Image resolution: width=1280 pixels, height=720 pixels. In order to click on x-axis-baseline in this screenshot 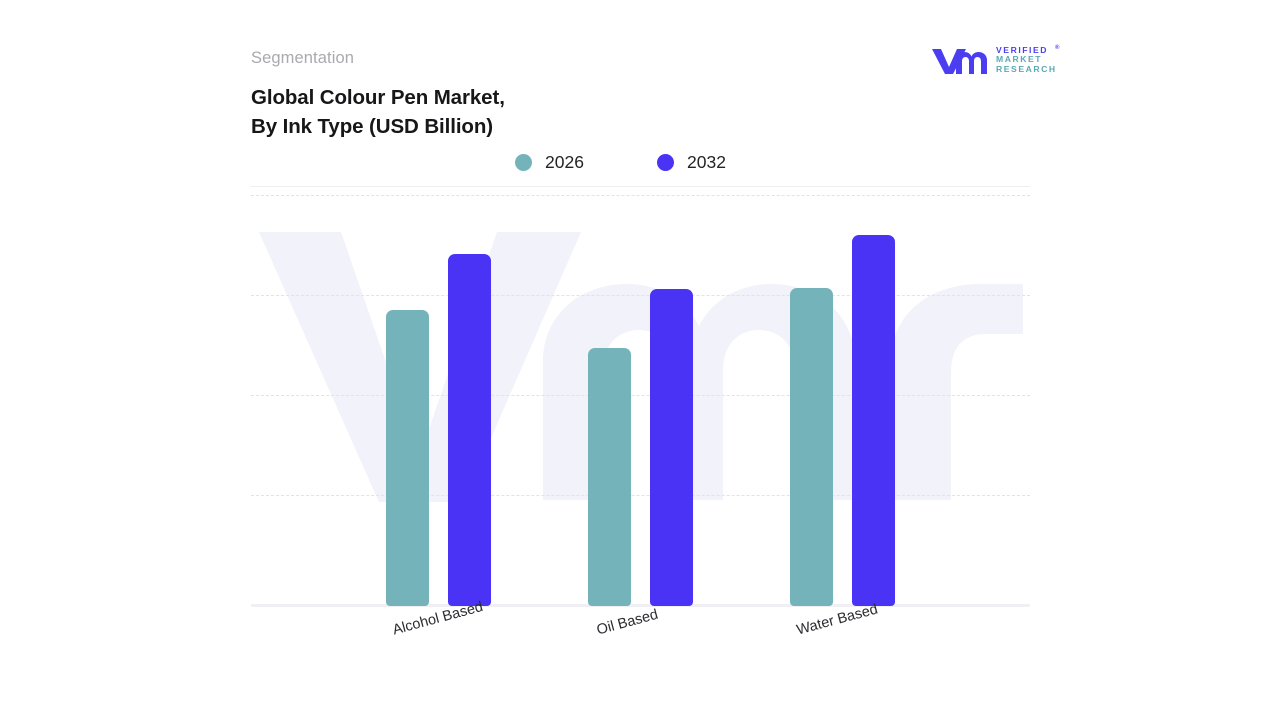, I will do `click(640, 605)`.